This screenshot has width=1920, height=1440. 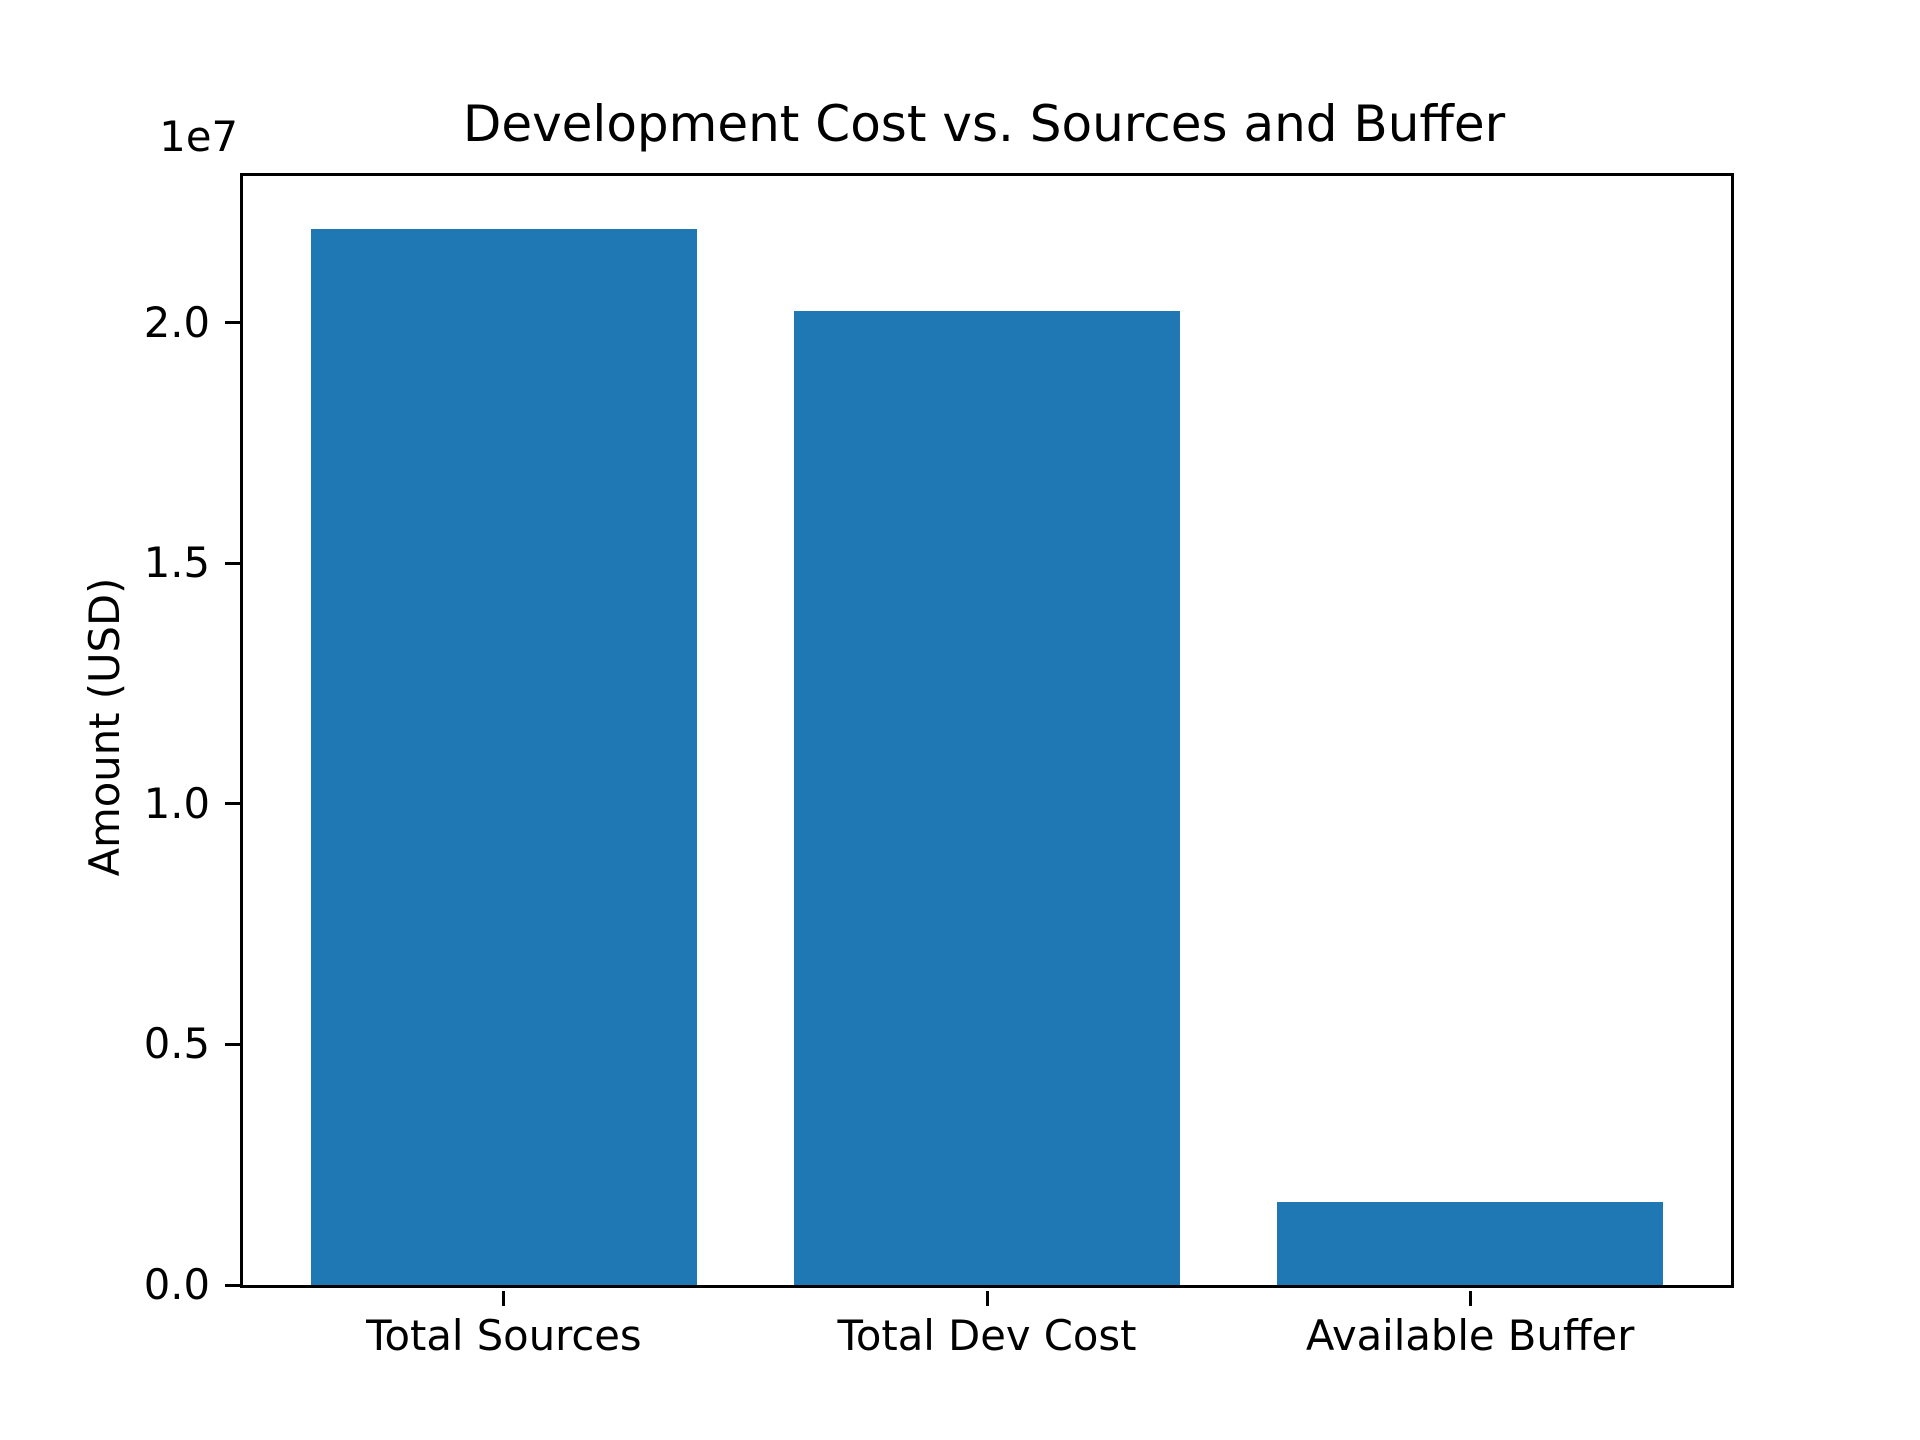 I want to click on bar-available-buffer, so click(x=1470, y=1243).